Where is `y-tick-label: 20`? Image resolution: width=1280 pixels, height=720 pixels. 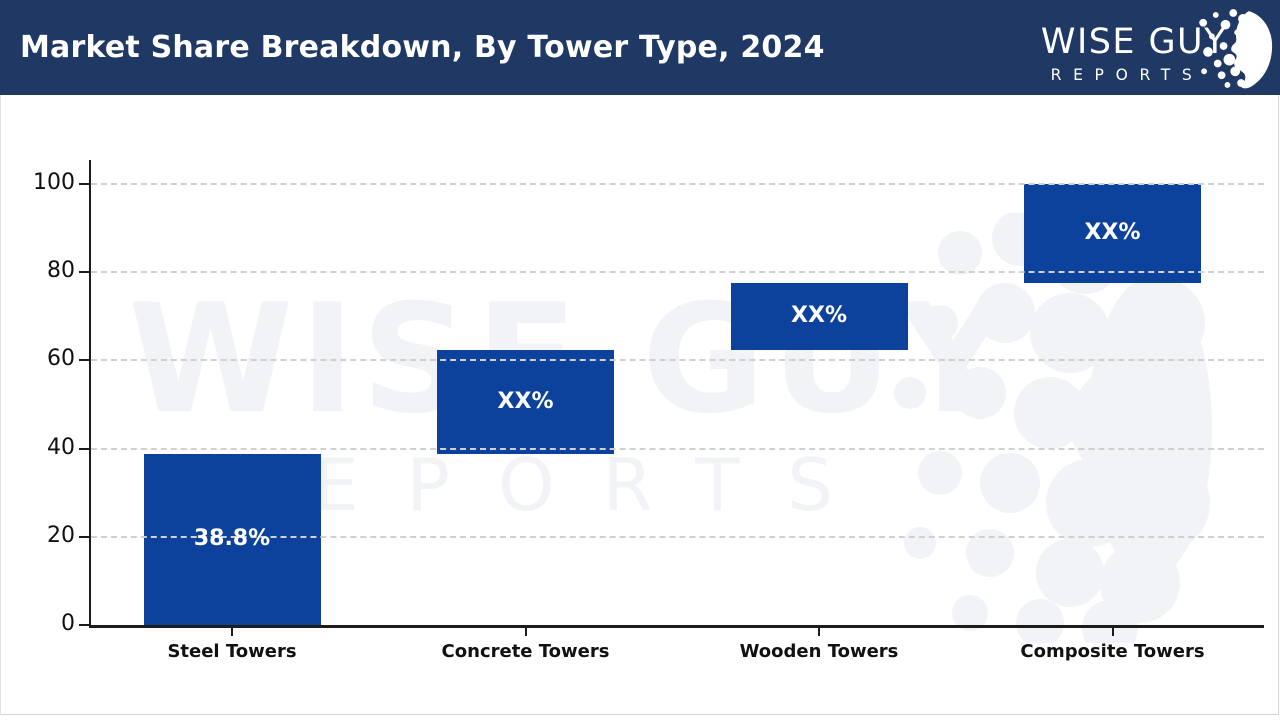 y-tick-label: 20 is located at coordinates (61, 535).